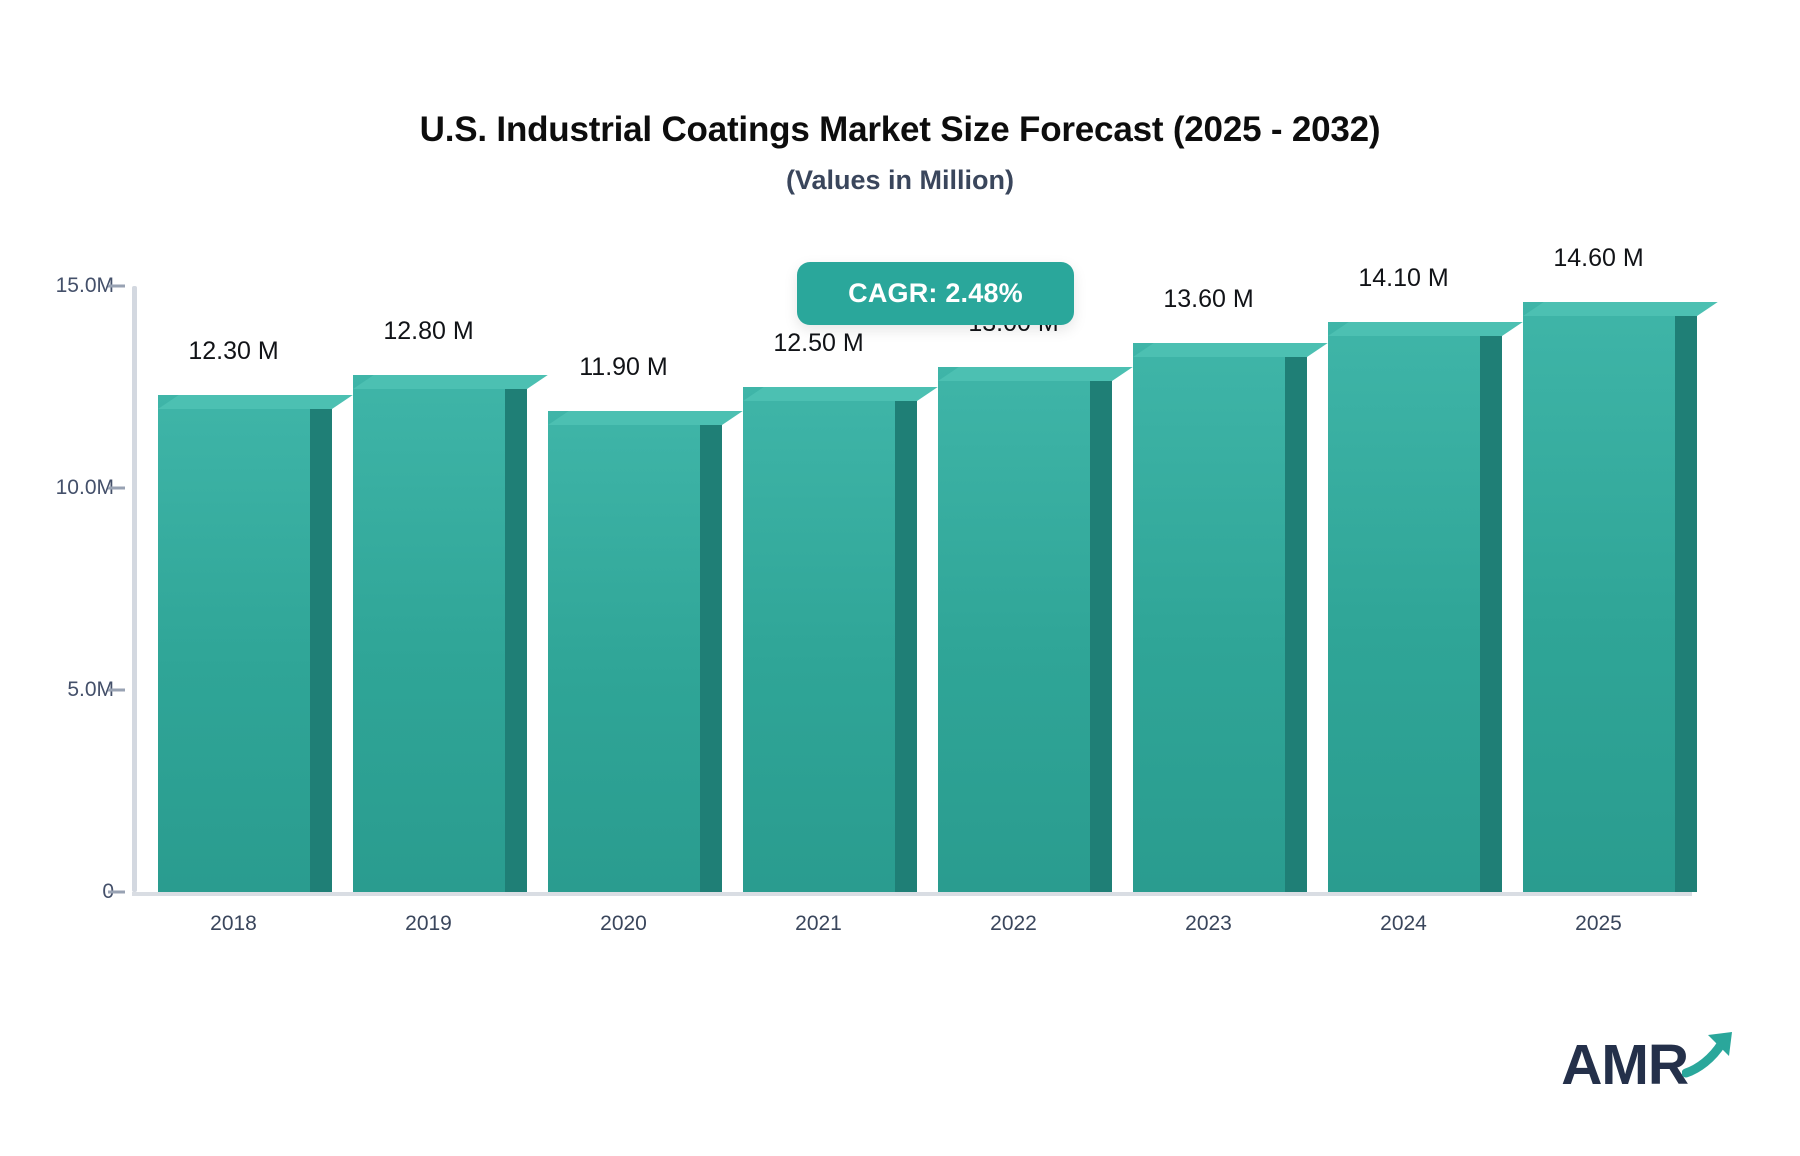 The height and width of the screenshot is (1156, 1800). I want to click on bar-value-label: 14.10 M, so click(1403, 278).